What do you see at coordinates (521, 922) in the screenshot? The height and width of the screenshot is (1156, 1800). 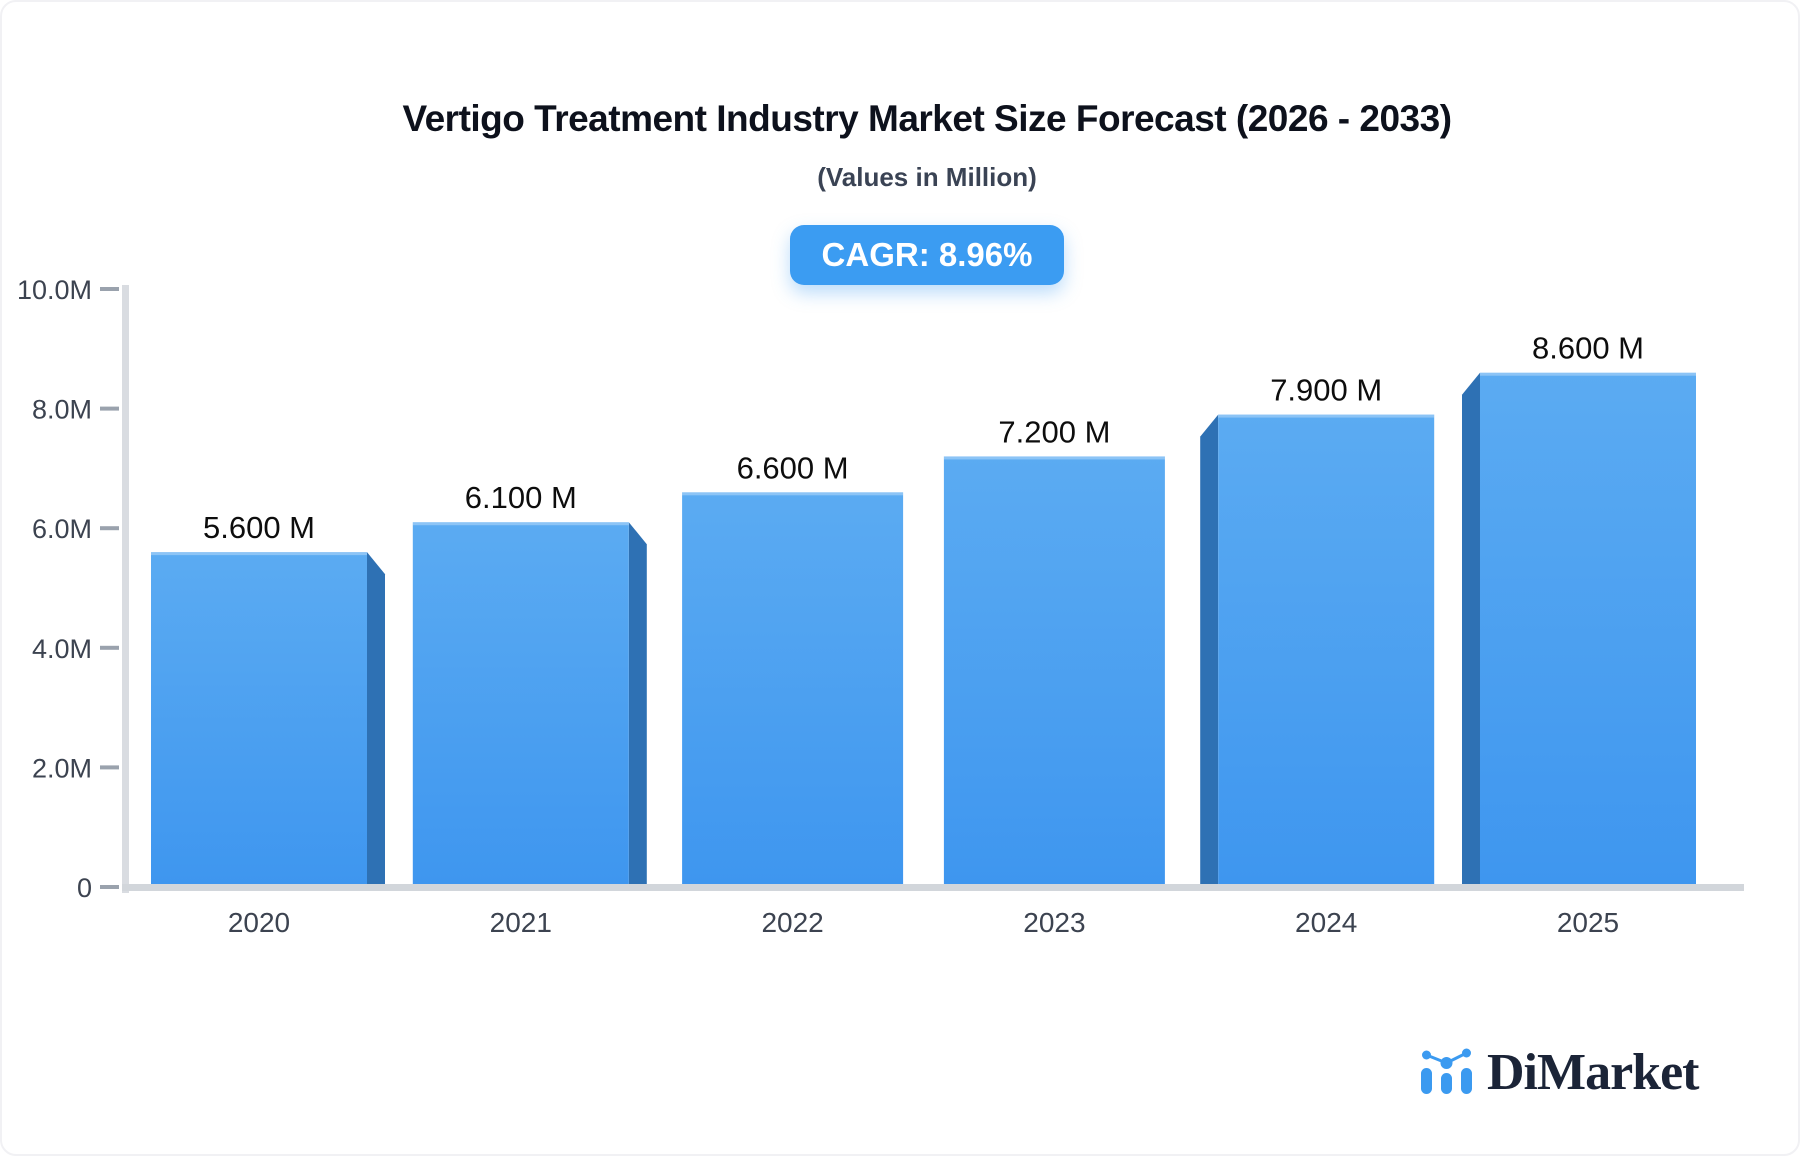 I see `x-axis-label: 2021` at bounding box center [521, 922].